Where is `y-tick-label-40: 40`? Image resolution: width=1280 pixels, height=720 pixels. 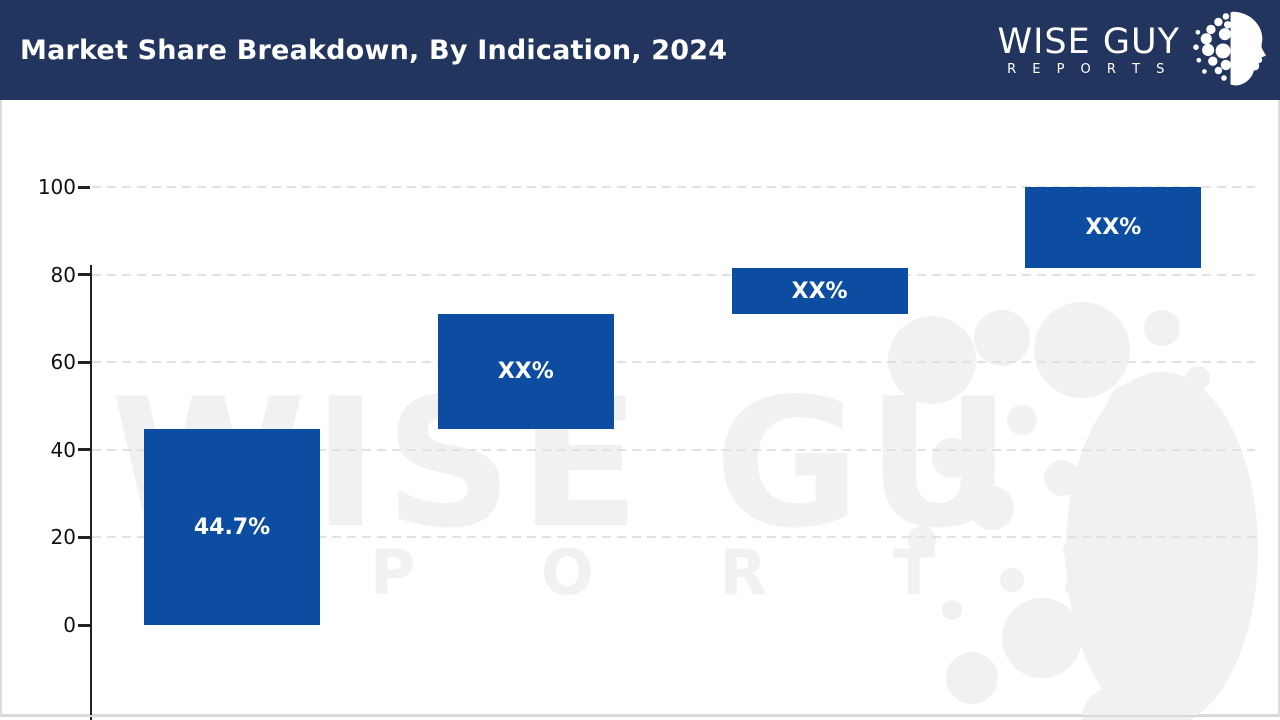 y-tick-label-40: 40 is located at coordinates (63, 449).